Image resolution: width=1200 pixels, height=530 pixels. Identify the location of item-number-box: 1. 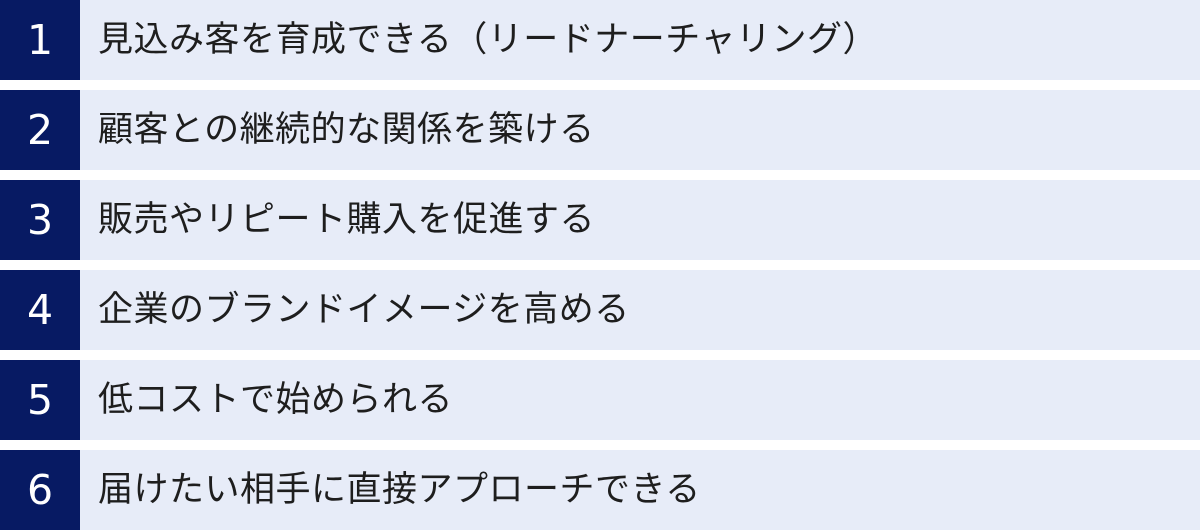
(40, 40).